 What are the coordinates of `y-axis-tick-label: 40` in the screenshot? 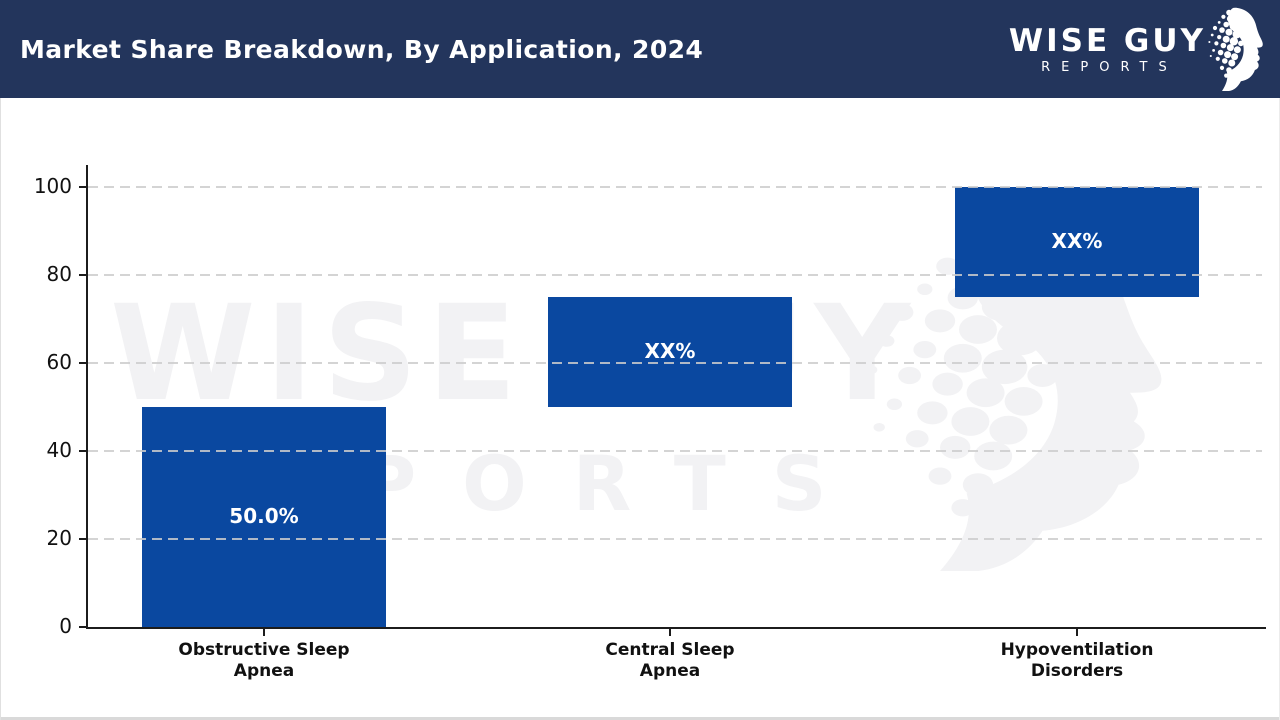 It's located at (59, 450).